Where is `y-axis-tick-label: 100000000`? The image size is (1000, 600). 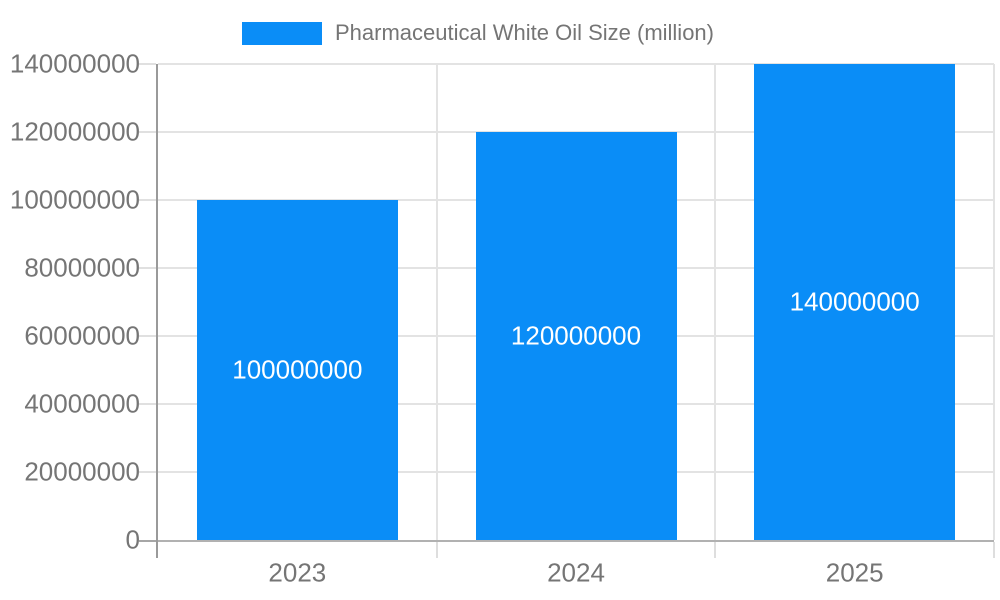
y-axis-tick-label: 100000000 is located at coordinates (74, 199).